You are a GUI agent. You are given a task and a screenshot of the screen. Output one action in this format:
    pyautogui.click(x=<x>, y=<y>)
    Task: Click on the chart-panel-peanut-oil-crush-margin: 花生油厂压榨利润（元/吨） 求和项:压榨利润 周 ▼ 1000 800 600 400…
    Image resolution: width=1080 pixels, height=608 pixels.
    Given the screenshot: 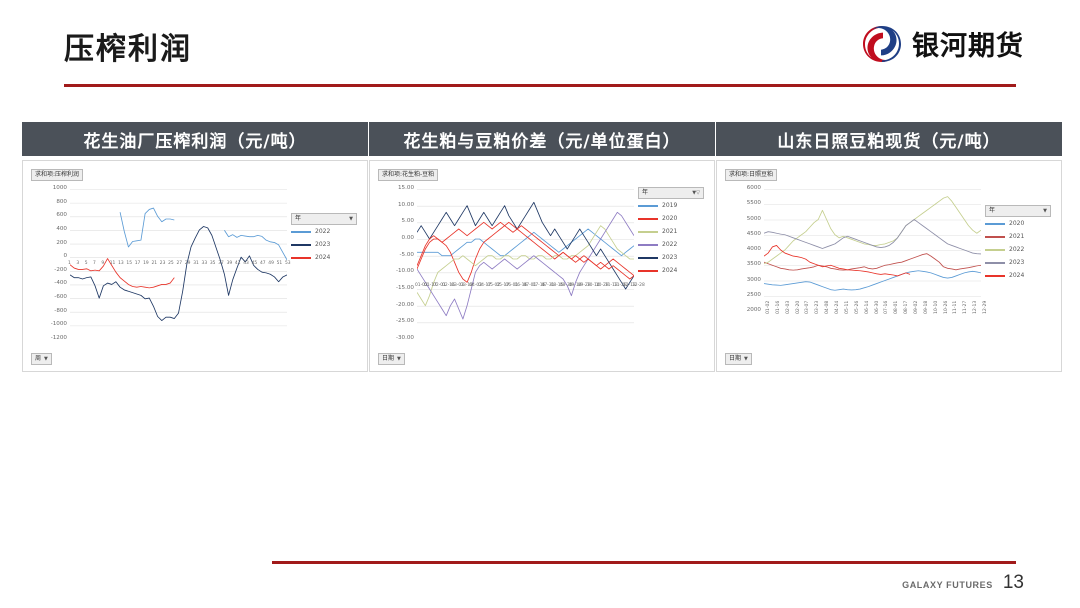 What is the action you would take?
    pyautogui.click(x=195, y=247)
    